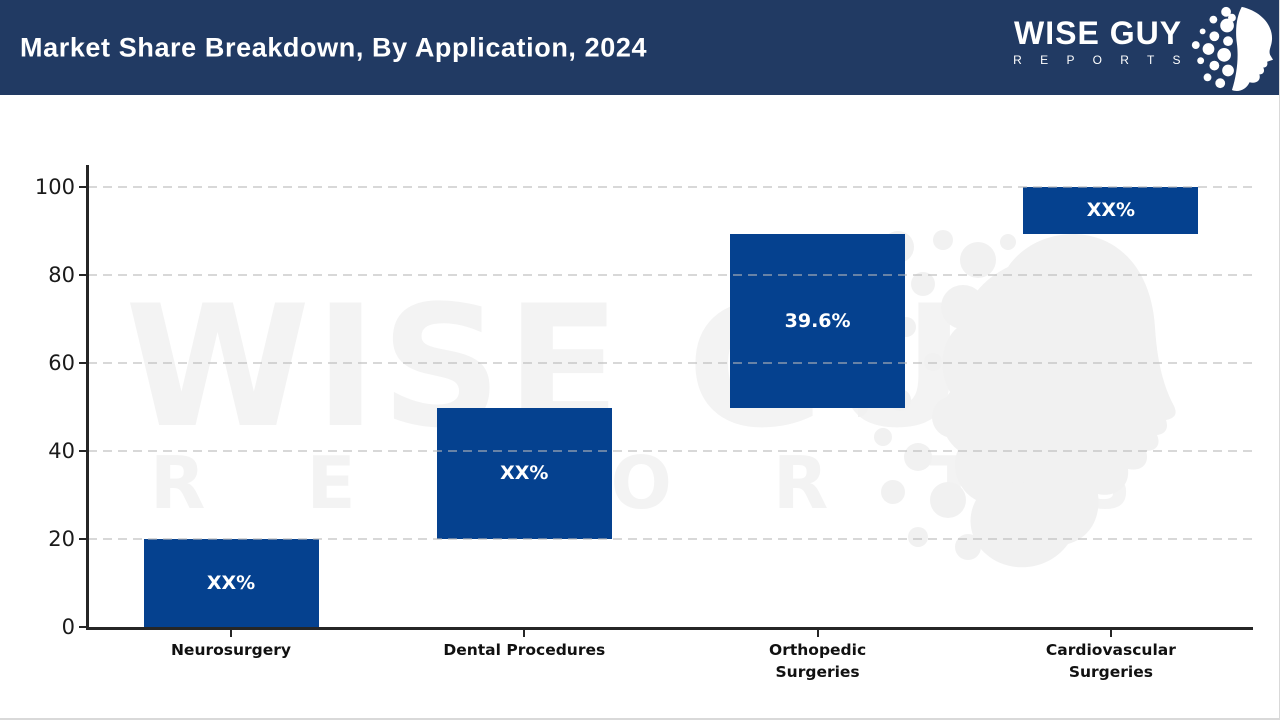 The image size is (1280, 720). I want to click on logo-text: WISE GUY R E P O R T S, so click(1098, 42).